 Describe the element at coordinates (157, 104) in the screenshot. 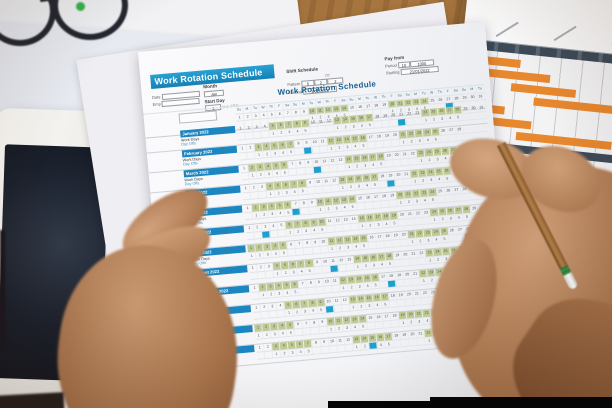

I see `emp-field-label: Emp` at that location.